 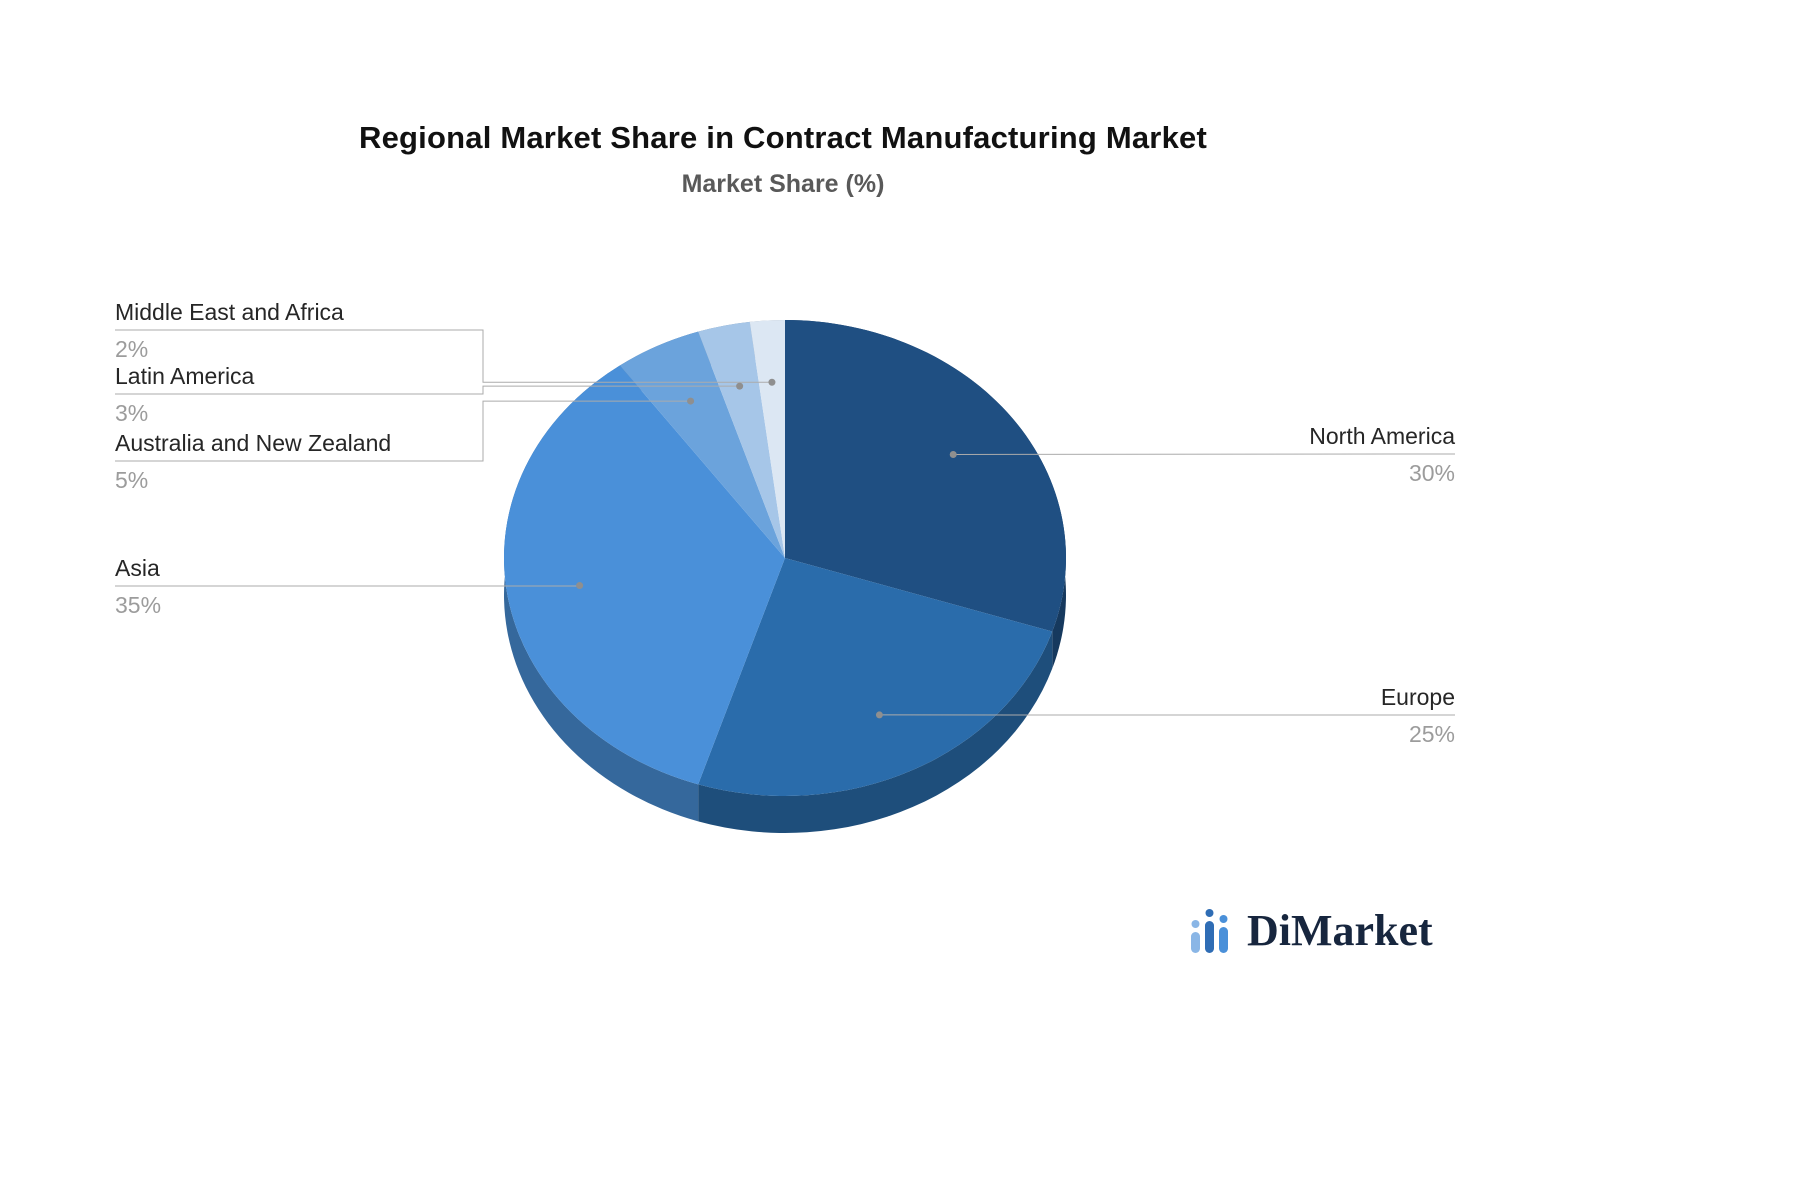 I want to click on pie-slice-north-america, so click(x=925, y=476).